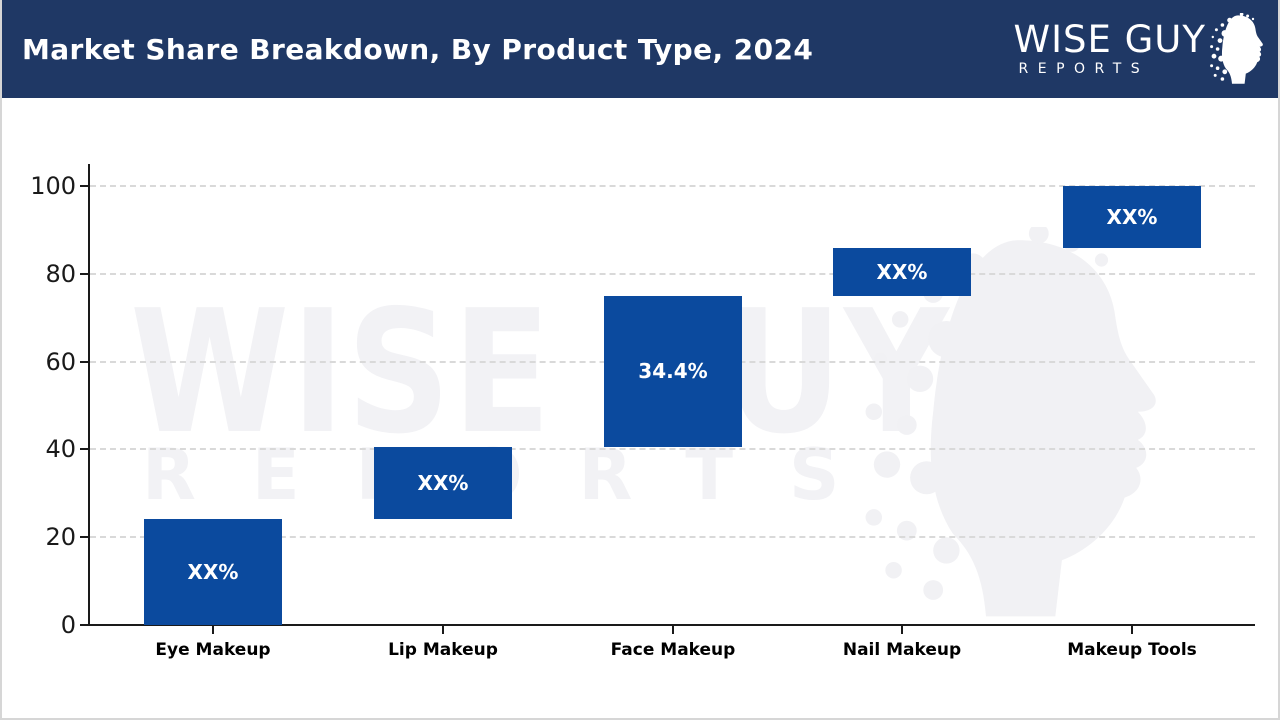 Image resolution: width=1280 pixels, height=720 pixels. What do you see at coordinates (60, 361) in the screenshot?
I see `y-axis-tick-label-60: 60` at bounding box center [60, 361].